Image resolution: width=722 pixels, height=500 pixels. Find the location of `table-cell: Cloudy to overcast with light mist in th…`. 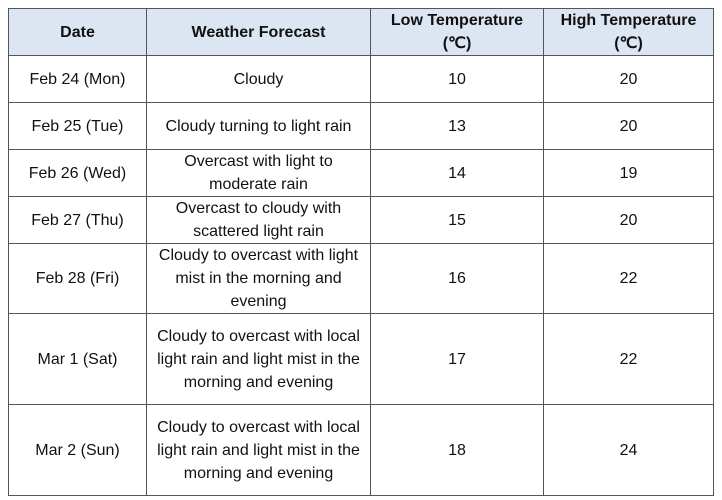

table-cell: Cloudy to overcast with light mist in th… is located at coordinates (258, 278).